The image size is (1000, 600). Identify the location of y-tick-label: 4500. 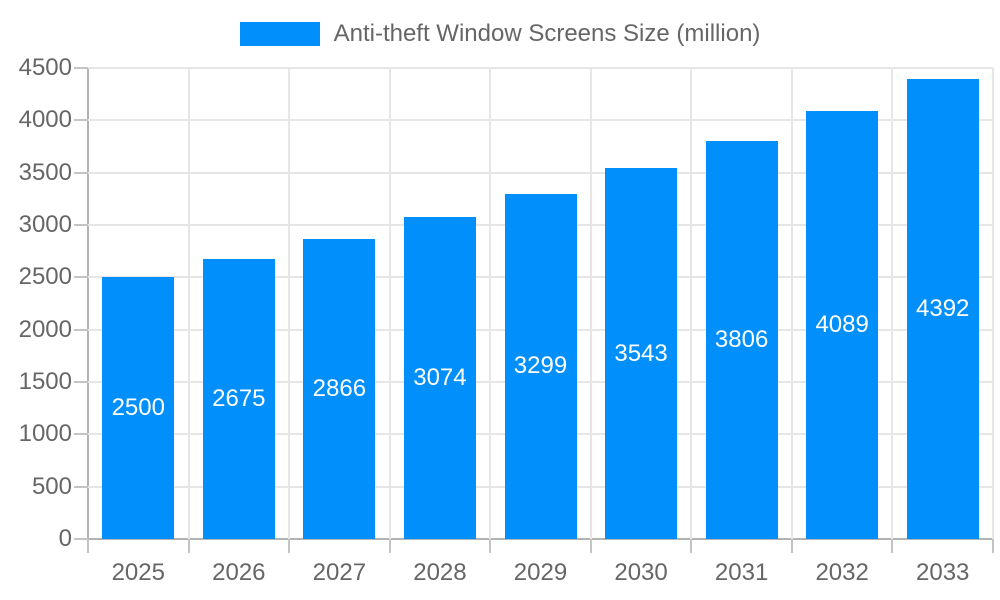
(45, 67).